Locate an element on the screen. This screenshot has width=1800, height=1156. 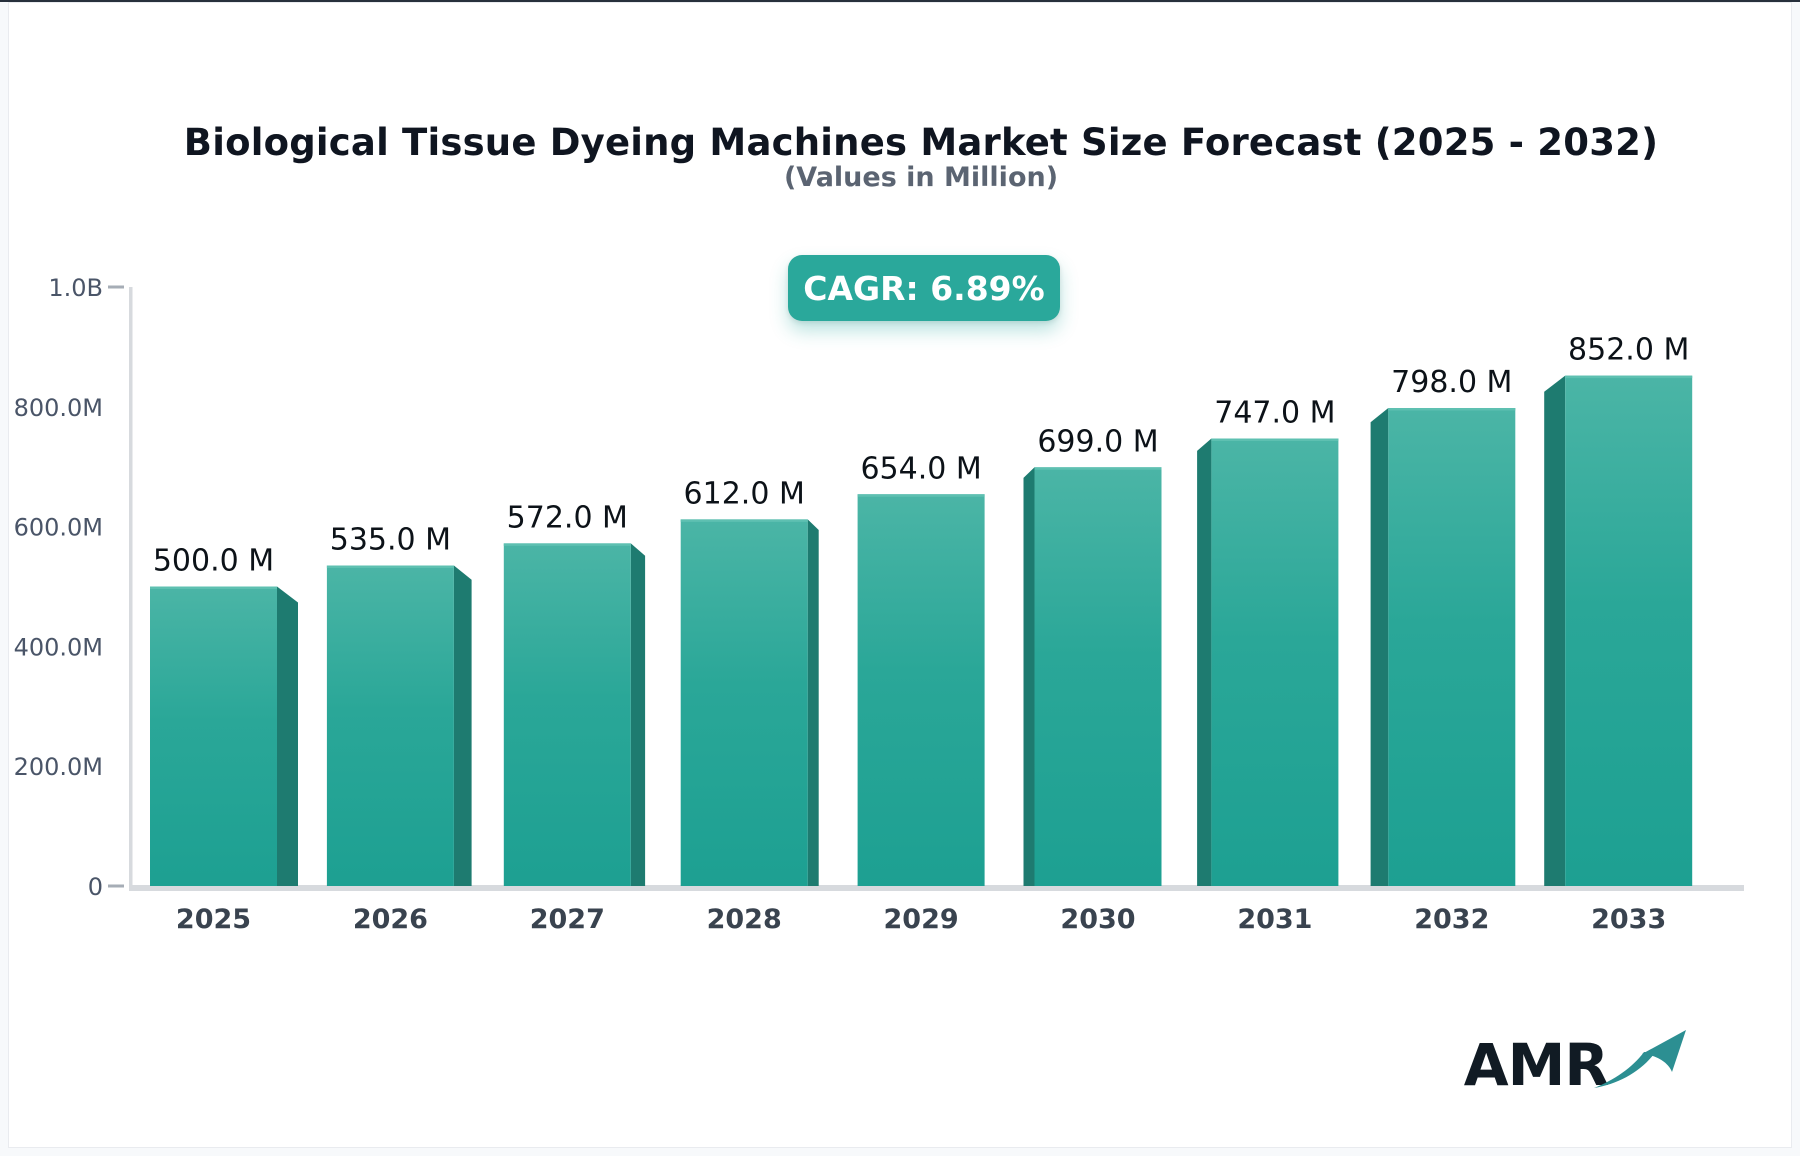
bar-value-label-2029: 654.0 M is located at coordinates (920, 468).